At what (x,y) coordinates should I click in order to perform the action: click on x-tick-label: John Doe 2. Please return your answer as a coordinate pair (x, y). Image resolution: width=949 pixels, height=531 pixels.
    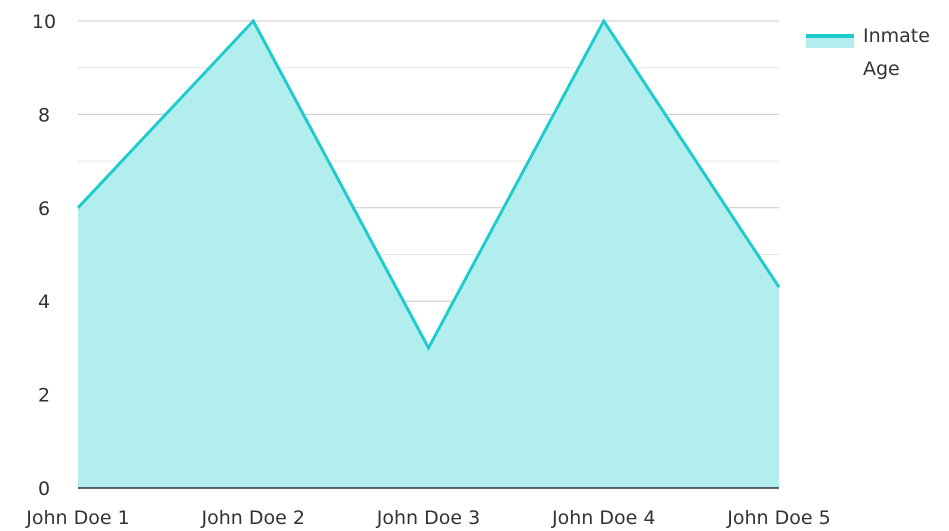
    Looking at the image, I should click on (253, 518).